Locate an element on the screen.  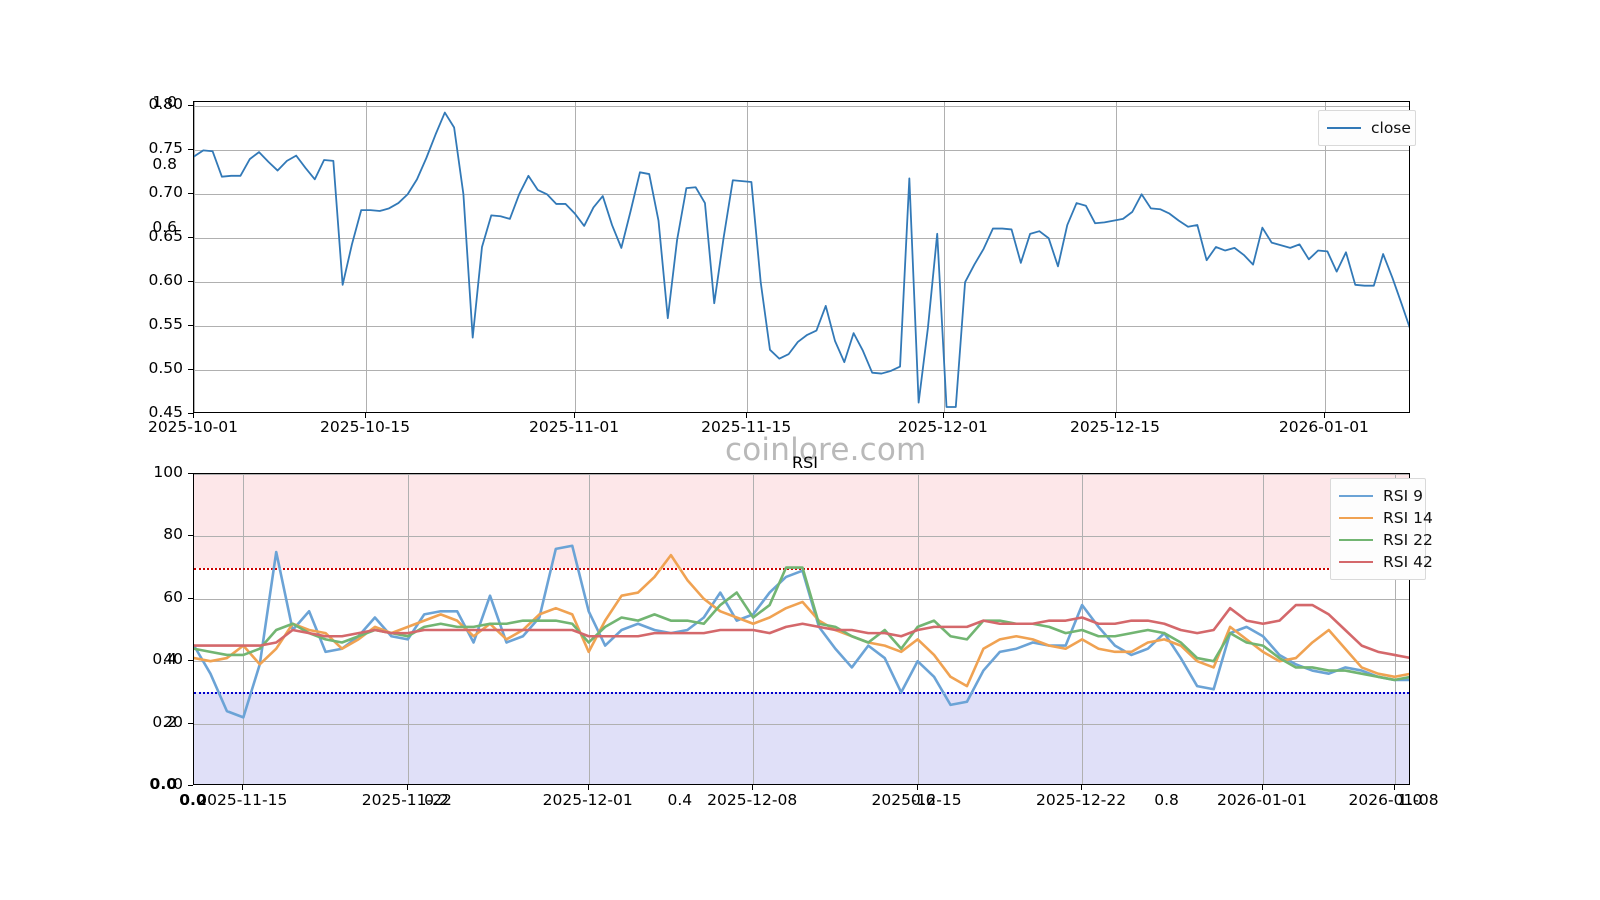
rsi-x-tick-3: 2025-12-08 is located at coordinates (752, 800).